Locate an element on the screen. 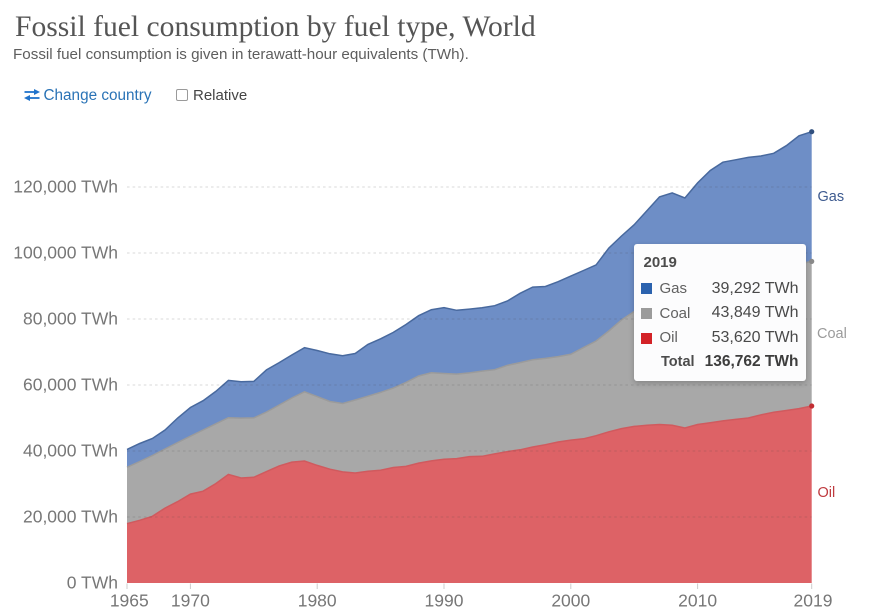 The image size is (870, 615). svg-text: 1980 is located at coordinates (317, 601).